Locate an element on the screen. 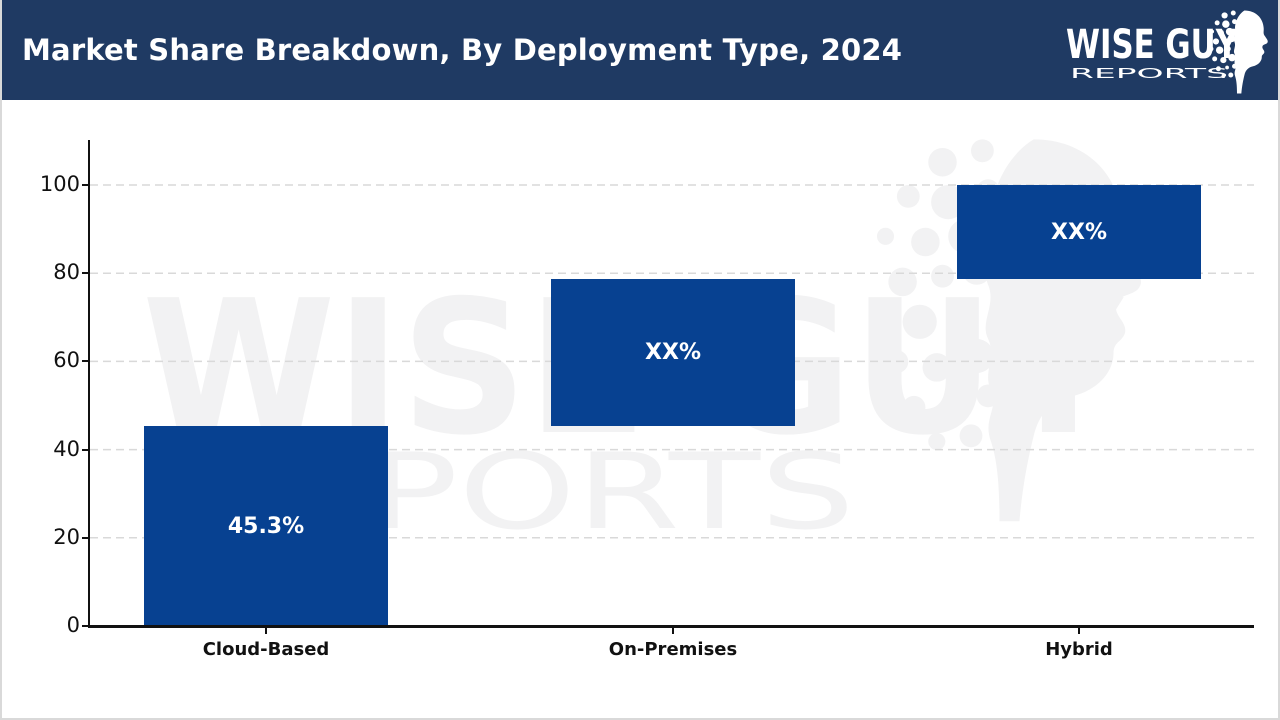  x-category-label-hybrid: Hybrid is located at coordinates (1079, 649).